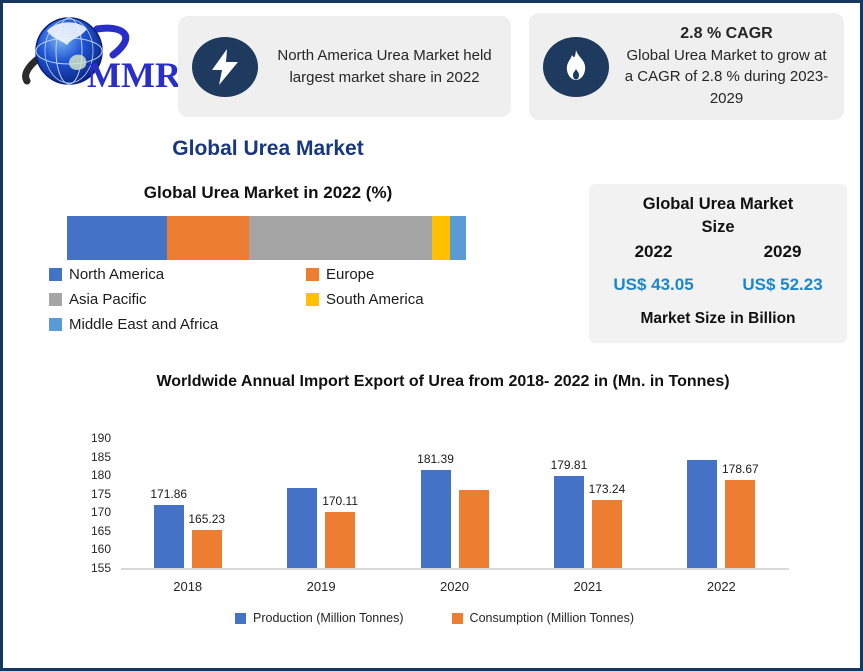 The width and height of the screenshot is (863, 671). I want to click on x-tick-2020: 2020, so click(454, 586).